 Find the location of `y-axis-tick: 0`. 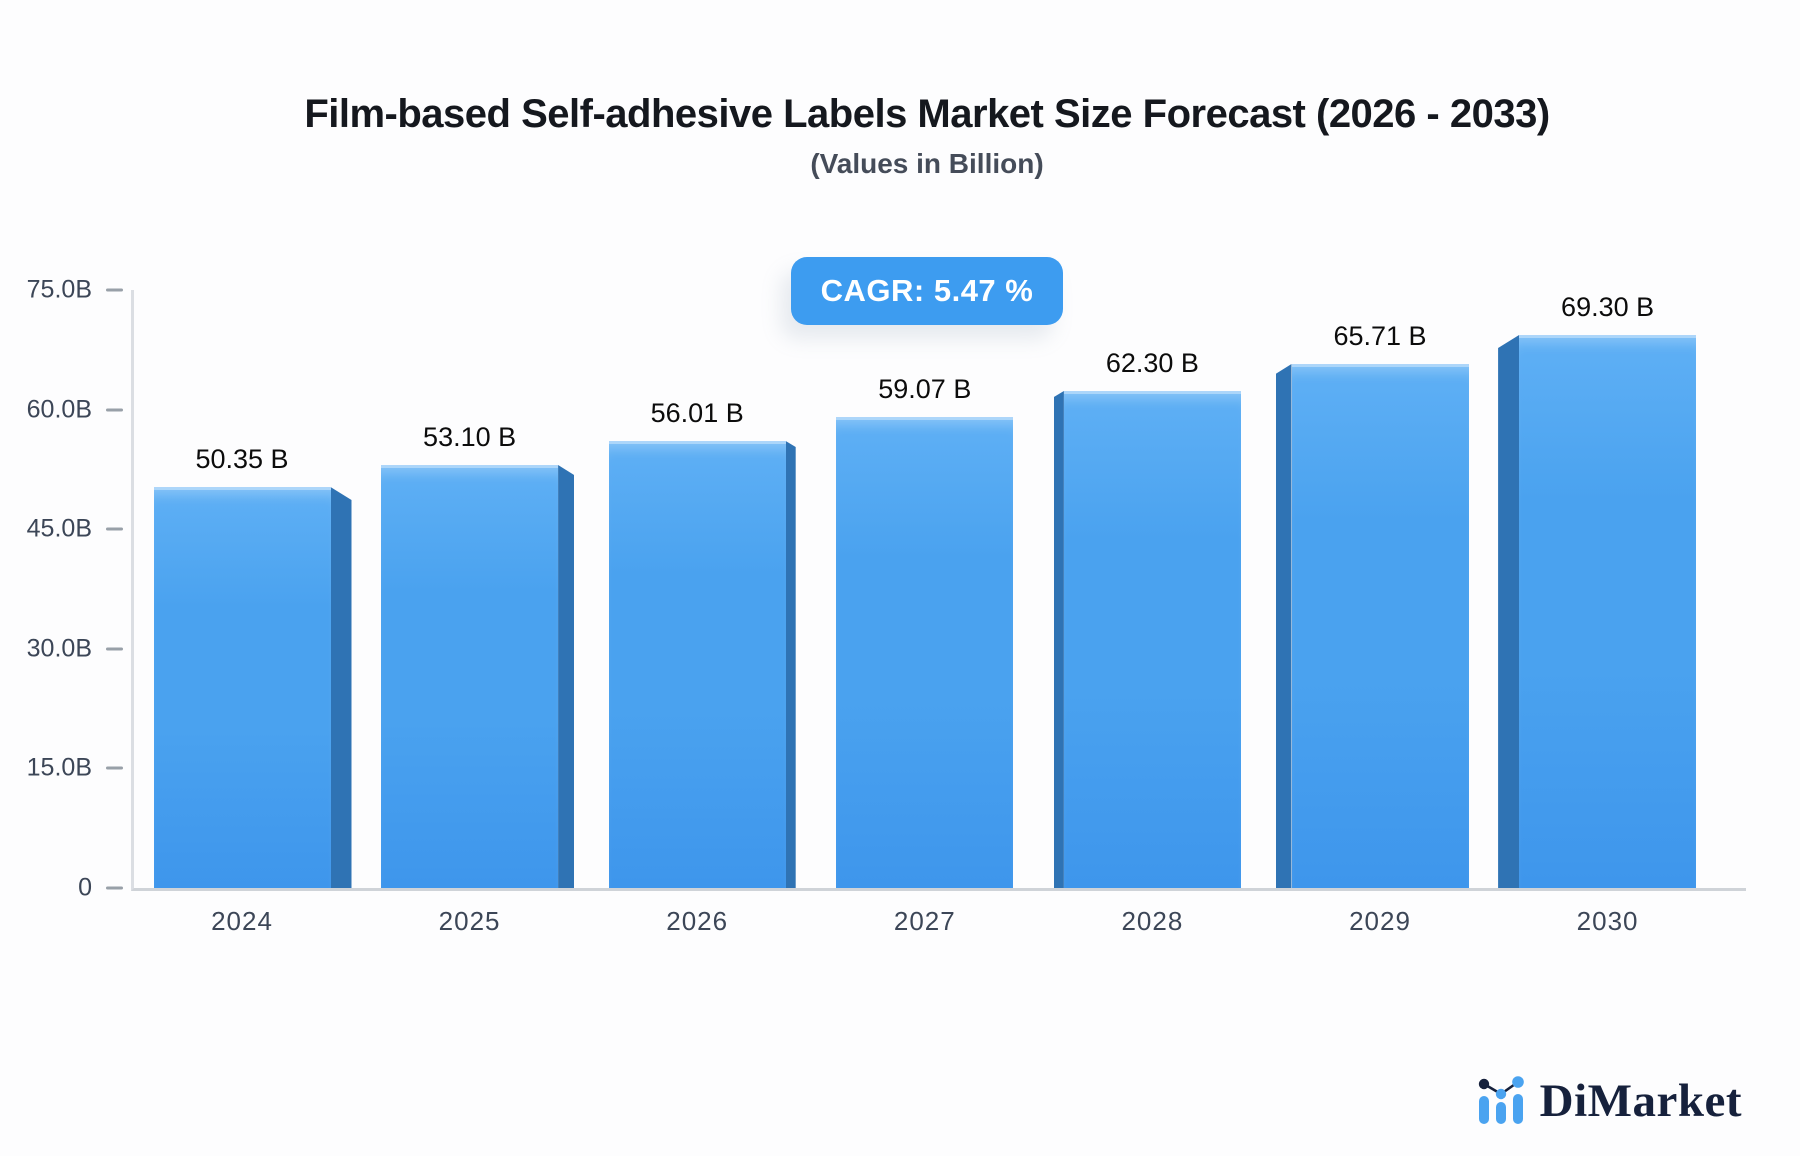

y-axis-tick: 0 is located at coordinates (100, 888).